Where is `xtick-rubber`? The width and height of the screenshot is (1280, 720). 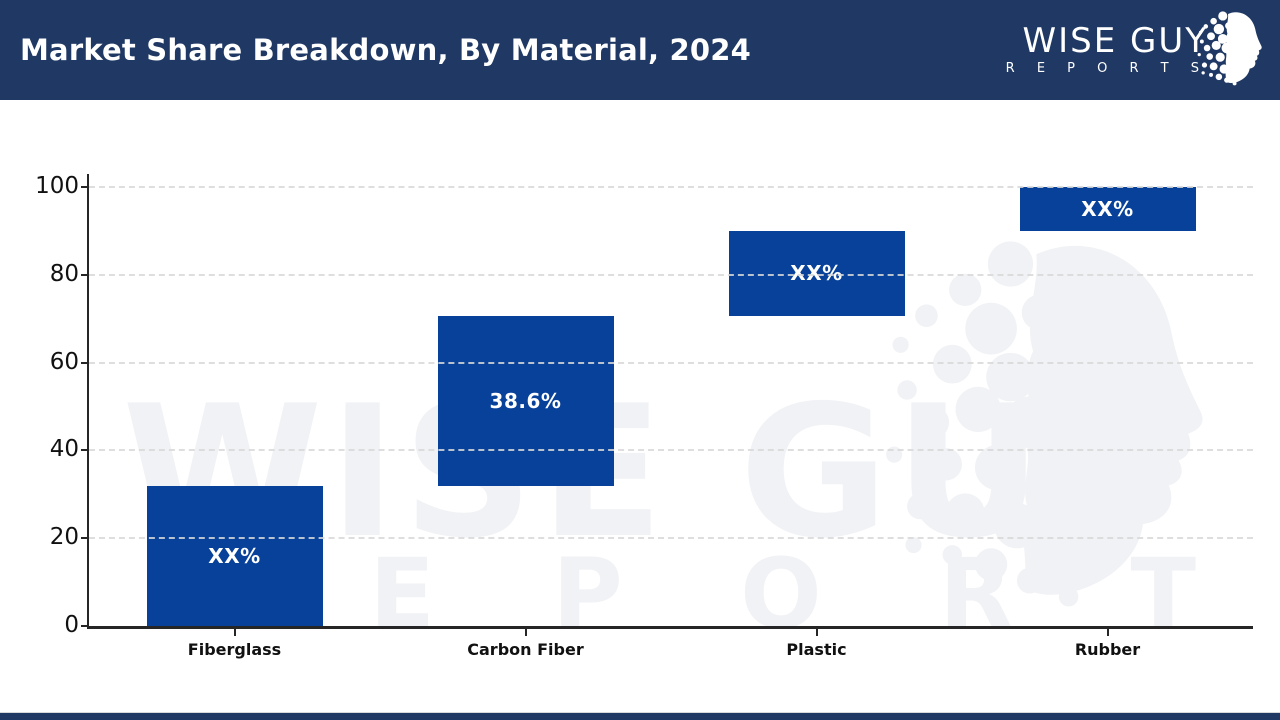
xtick-rubber is located at coordinates (1107, 631).